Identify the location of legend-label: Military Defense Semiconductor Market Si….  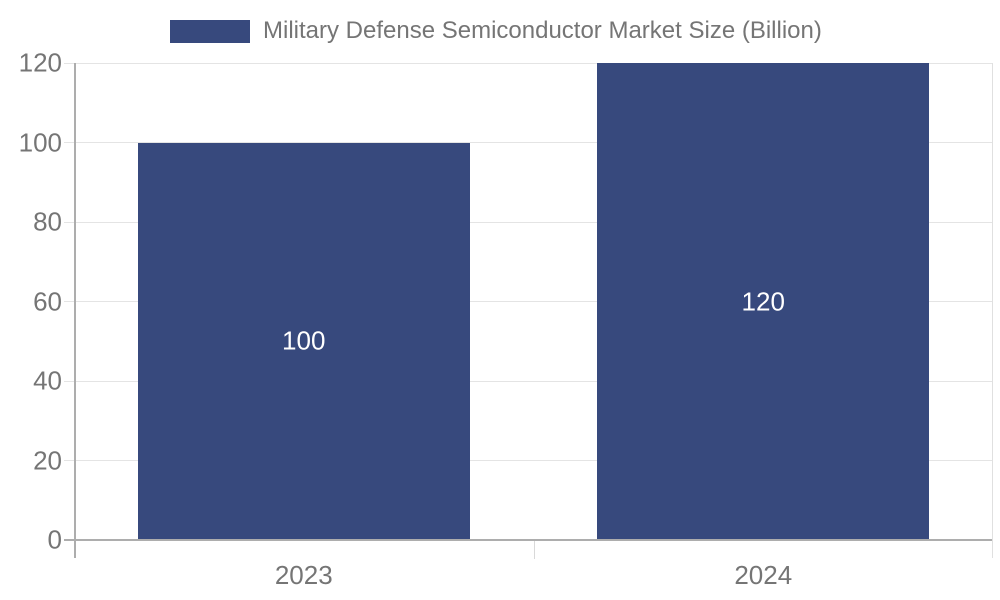
(542, 30).